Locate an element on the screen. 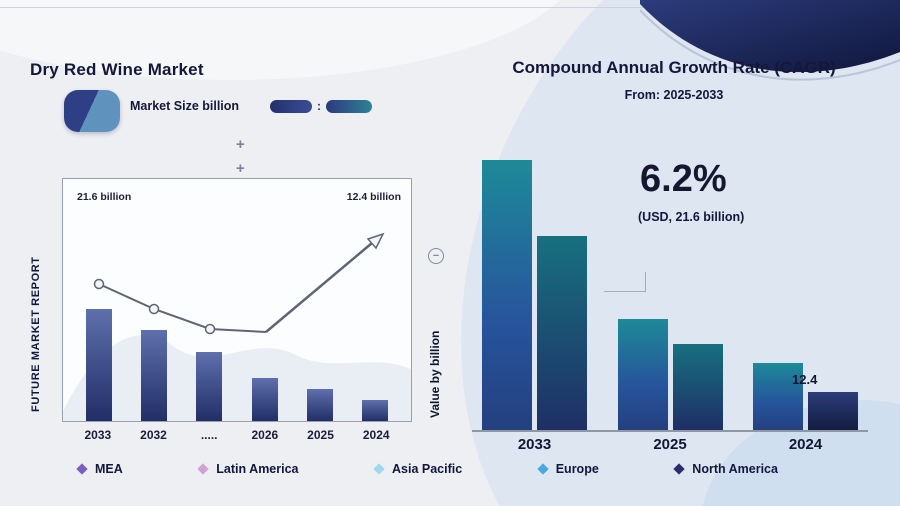  cagr-note: (USD, 21.6 billion) is located at coordinates (691, 217).